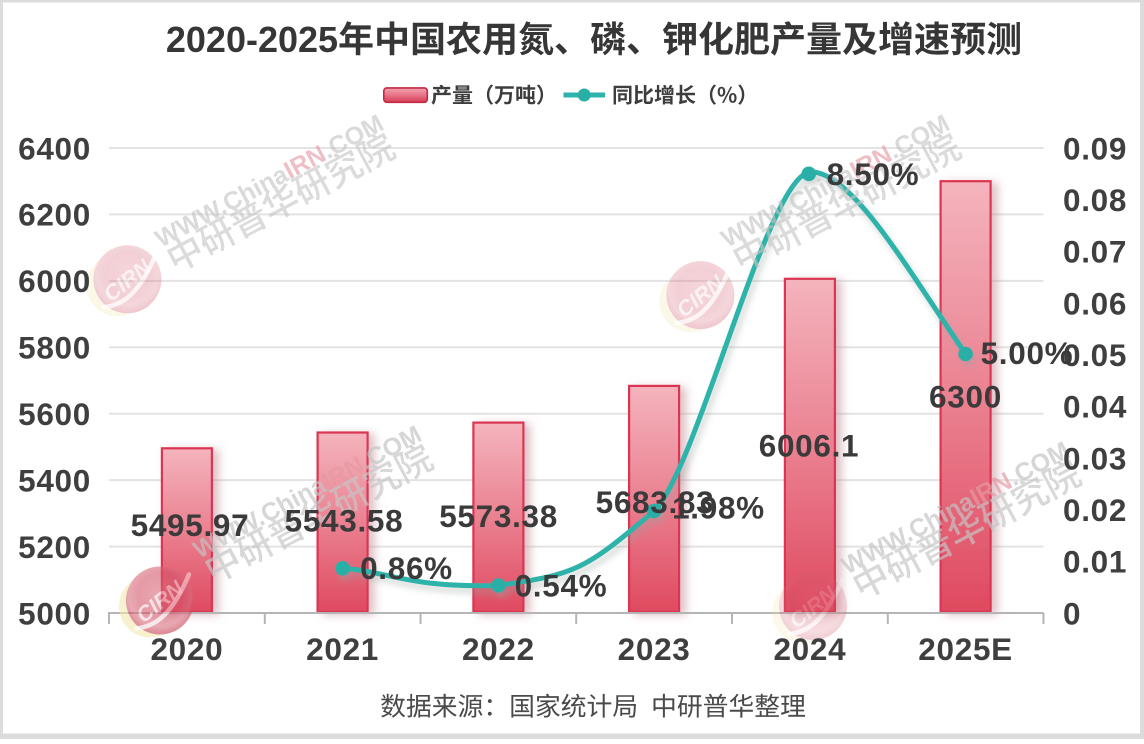 The height and width of the screenshot is (744, 1144). Describe the element at coordinates (1072, 613) in the screenshot. I see `svg-text: 0` at that location.